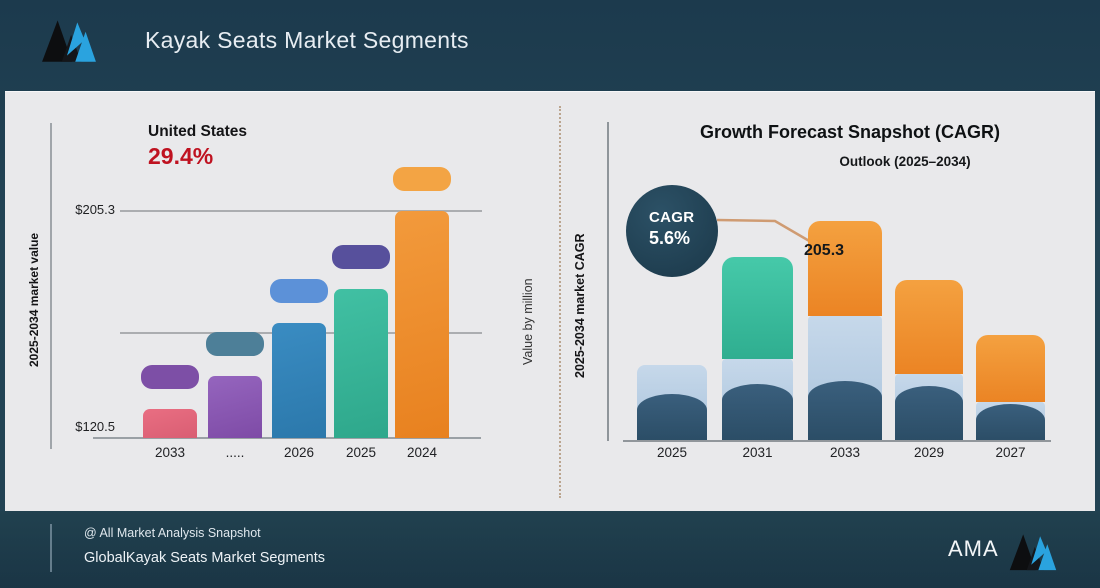  Describe the element at coordinates (845, 411) in the screenshot. I see `bar-2033-base` at that location.